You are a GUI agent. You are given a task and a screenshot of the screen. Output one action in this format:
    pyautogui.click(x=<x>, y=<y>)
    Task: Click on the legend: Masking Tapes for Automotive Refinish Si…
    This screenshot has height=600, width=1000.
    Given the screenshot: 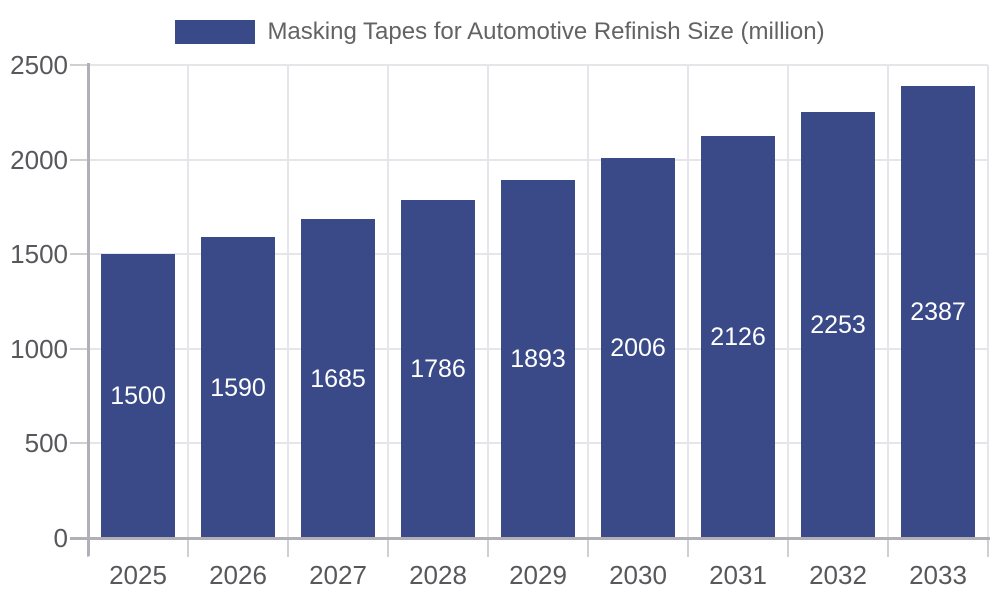 What is the action you would take?
    pyautogui.click(x=500, y=32)
    